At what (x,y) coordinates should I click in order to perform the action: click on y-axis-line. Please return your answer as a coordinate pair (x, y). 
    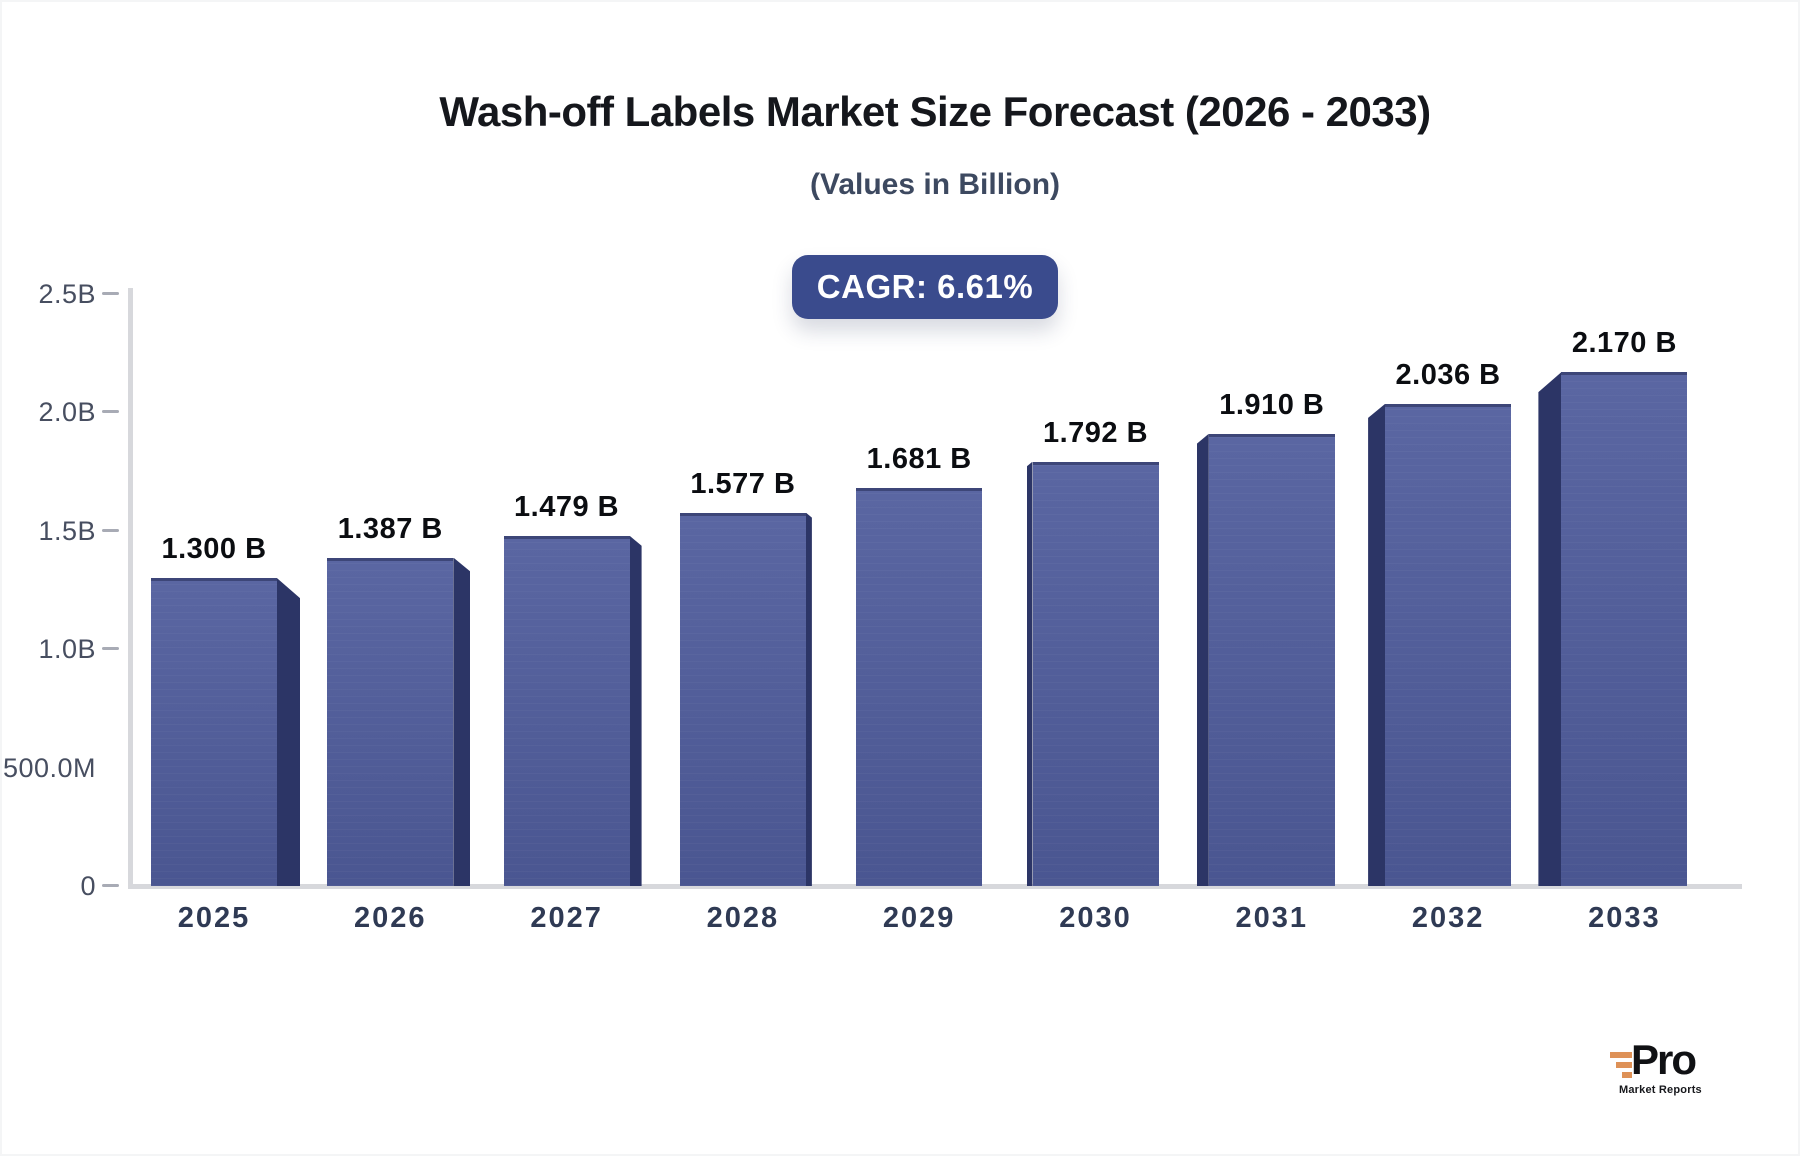
    Looking at the image, I should click on (130, 588).